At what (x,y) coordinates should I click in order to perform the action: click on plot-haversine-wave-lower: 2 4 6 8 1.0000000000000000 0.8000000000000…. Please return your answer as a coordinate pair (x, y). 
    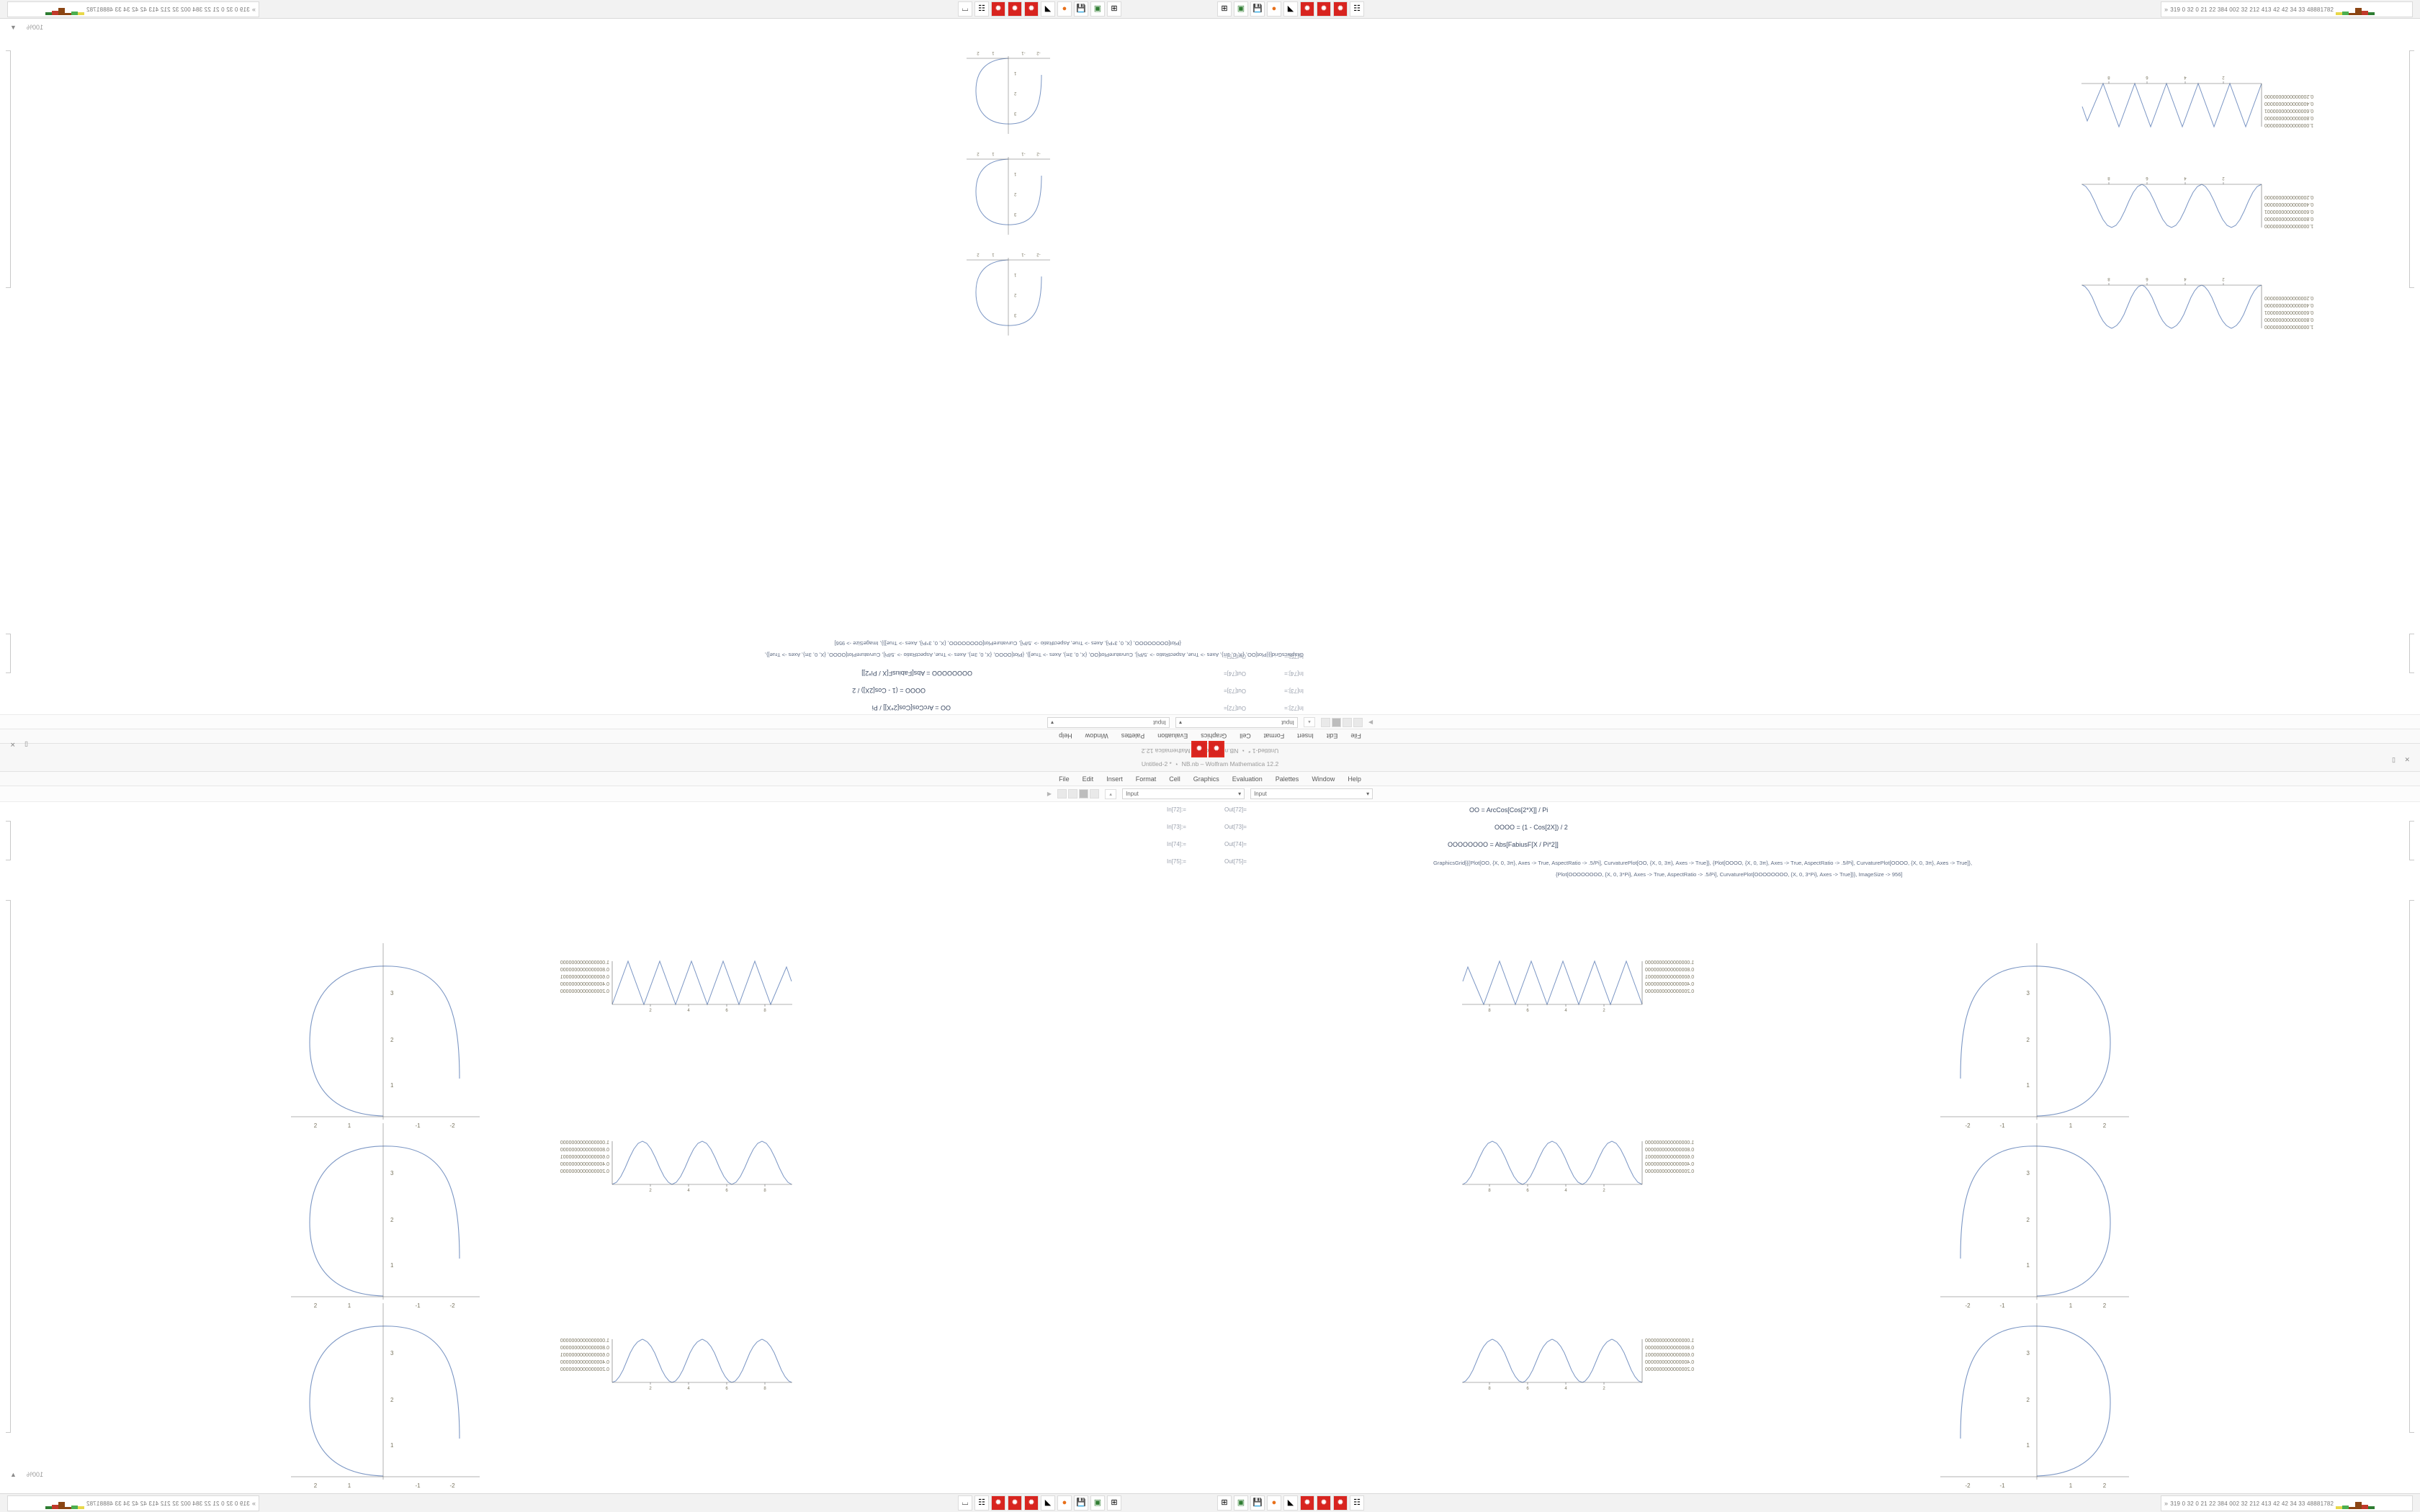
    Looking at the image, I should click on (676, 1166).